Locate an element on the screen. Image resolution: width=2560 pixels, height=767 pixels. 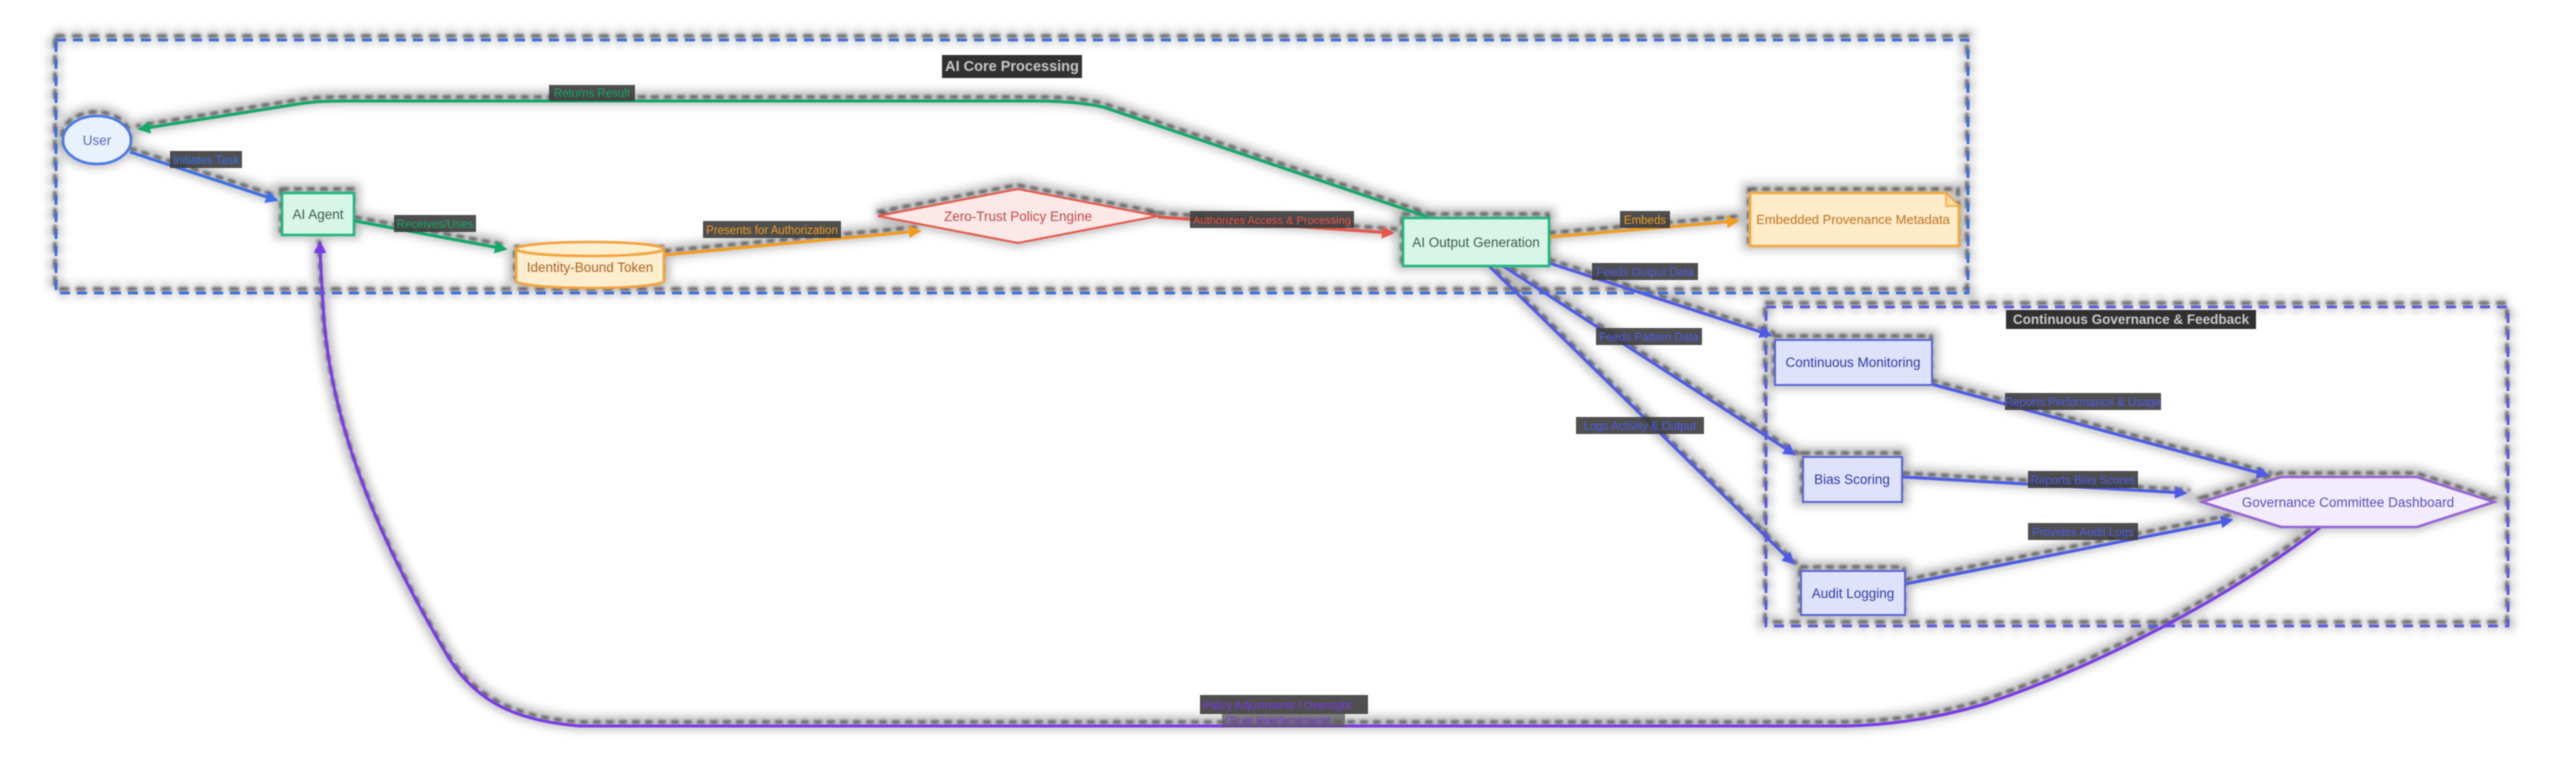
svg-text: AI Core Processing is located at coordinates (1012, 67).